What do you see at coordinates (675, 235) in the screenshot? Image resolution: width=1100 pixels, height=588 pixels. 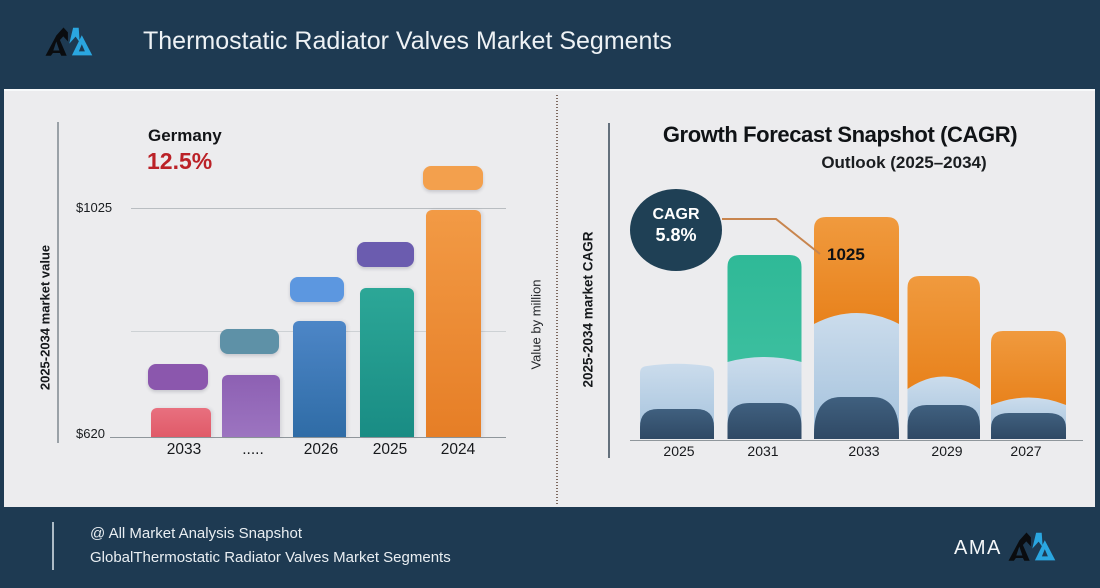 I see `svg-text: 5.8%` at bounding box center [675, 235].